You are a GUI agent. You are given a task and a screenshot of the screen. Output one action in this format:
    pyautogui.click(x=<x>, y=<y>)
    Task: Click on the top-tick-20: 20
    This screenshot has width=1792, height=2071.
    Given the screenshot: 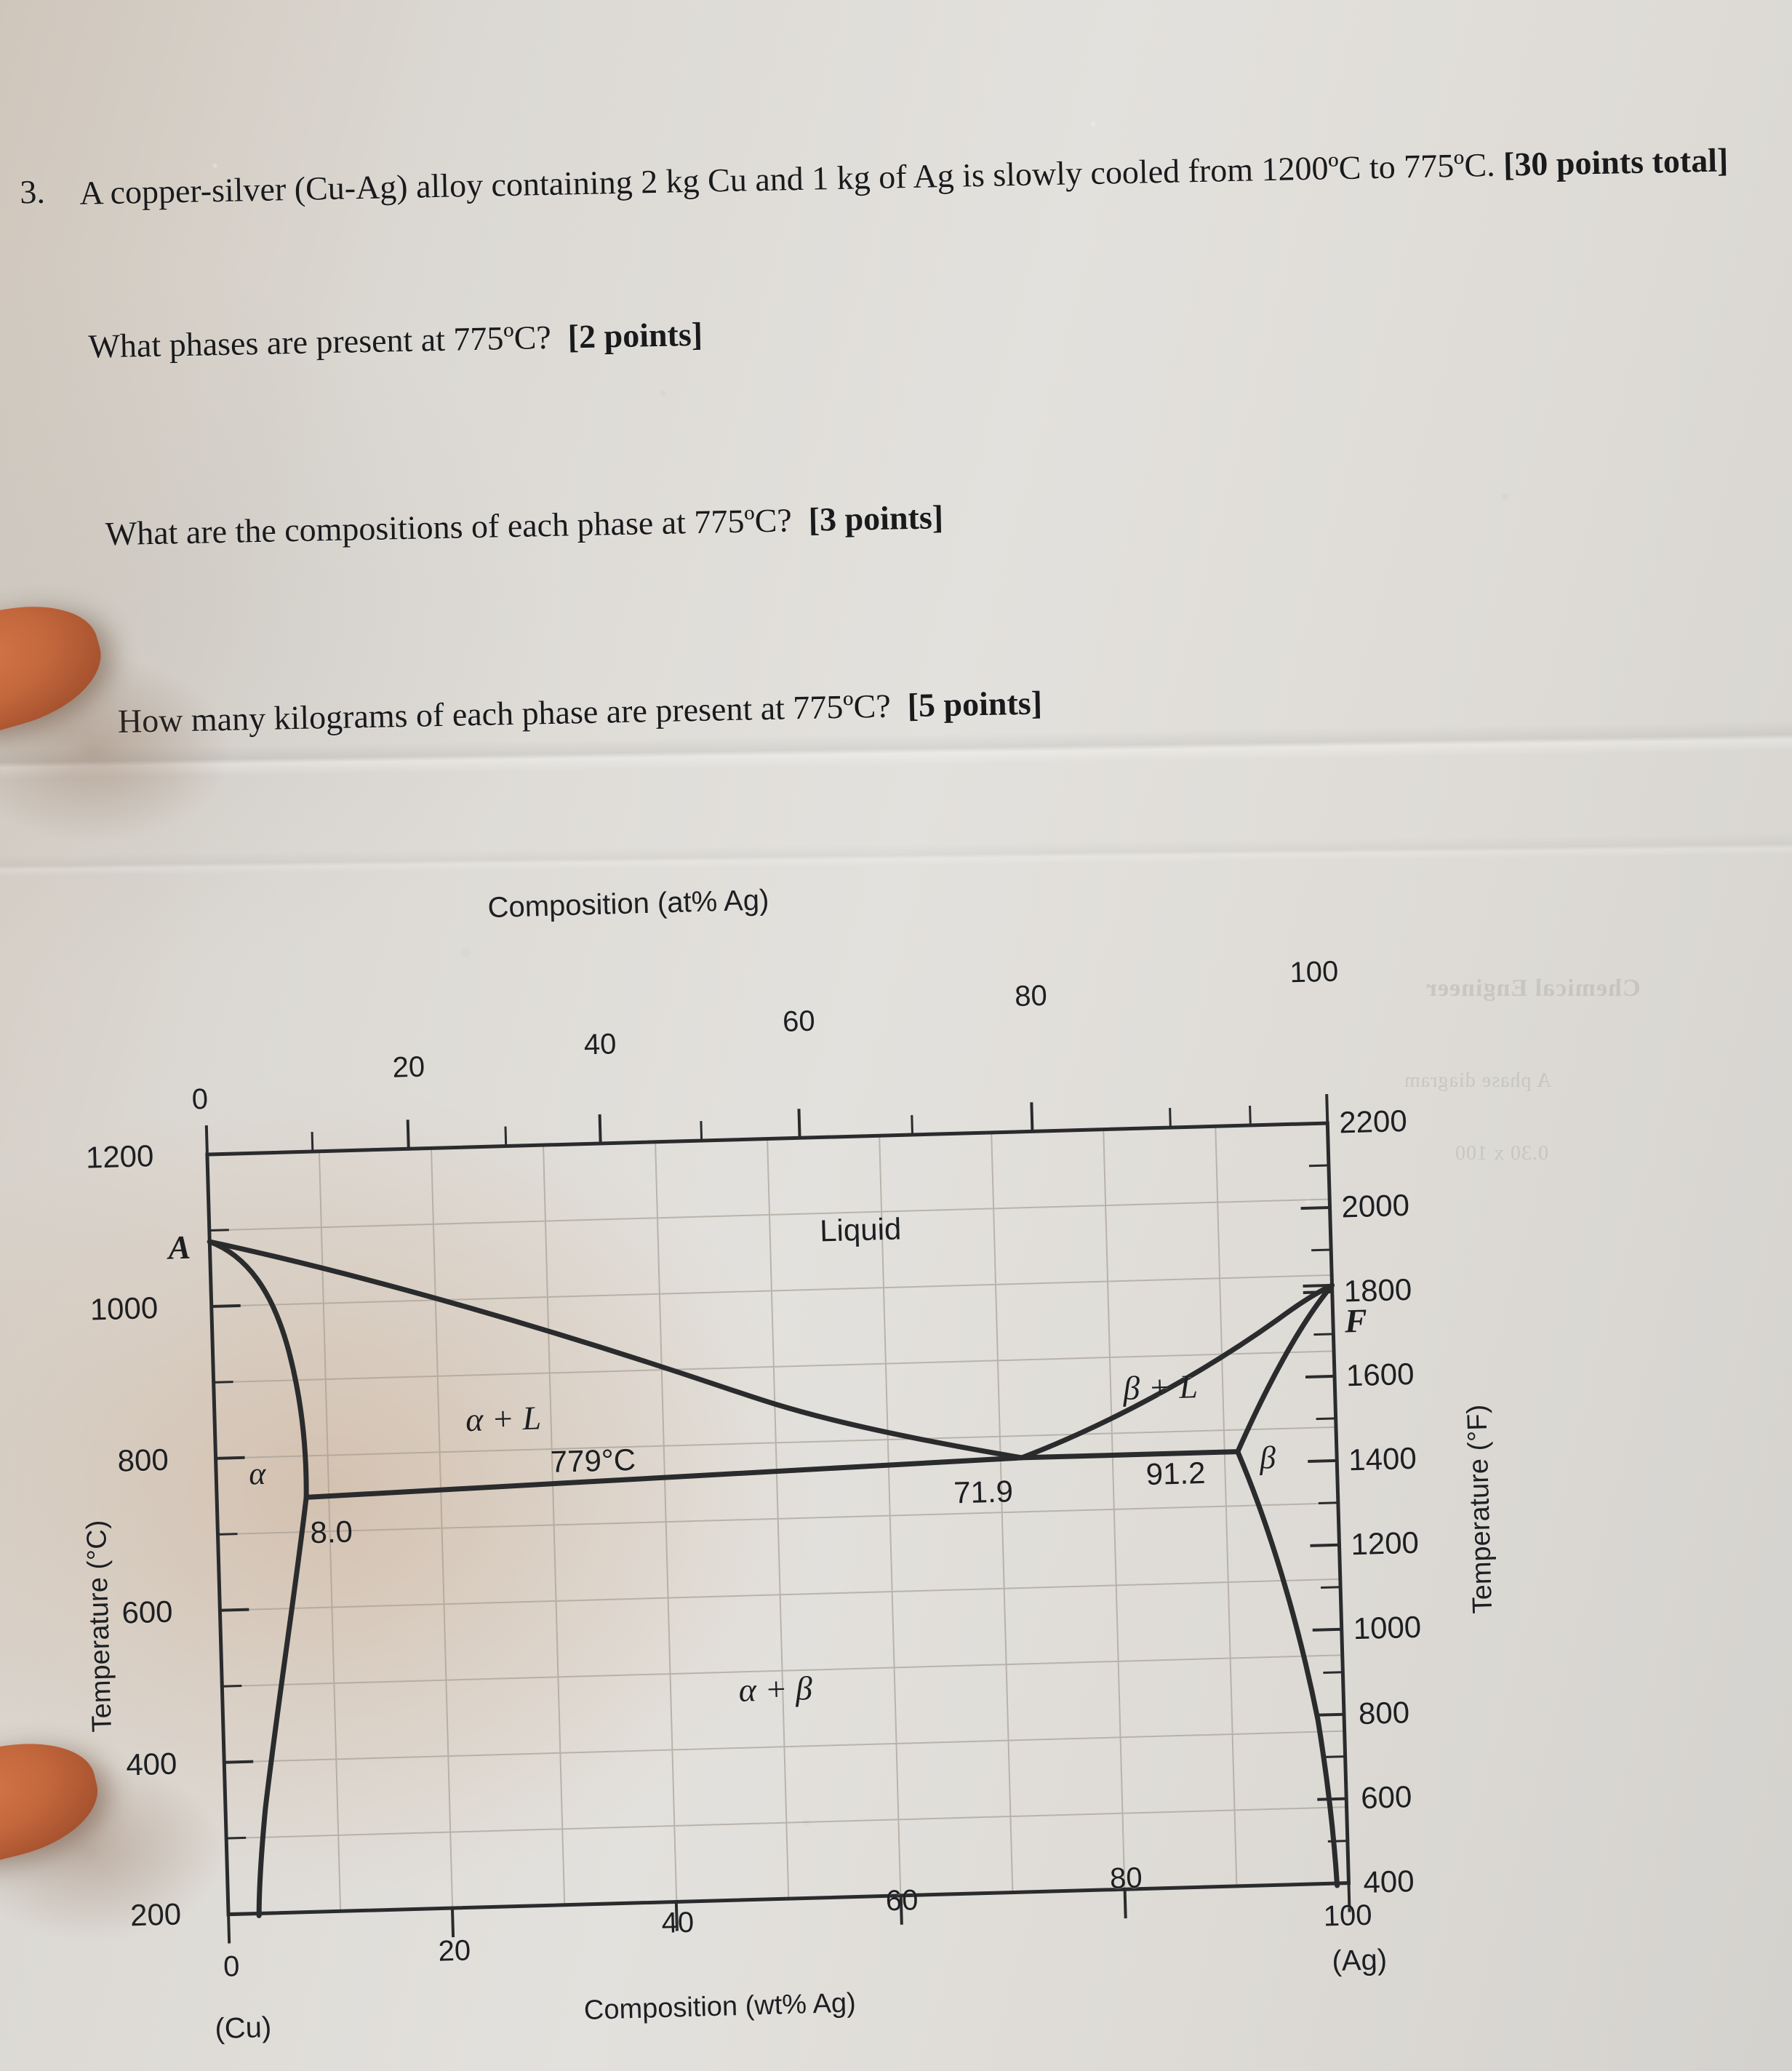 What is the action you would take?
    pyautogui.click(x=408, y=1067)
    